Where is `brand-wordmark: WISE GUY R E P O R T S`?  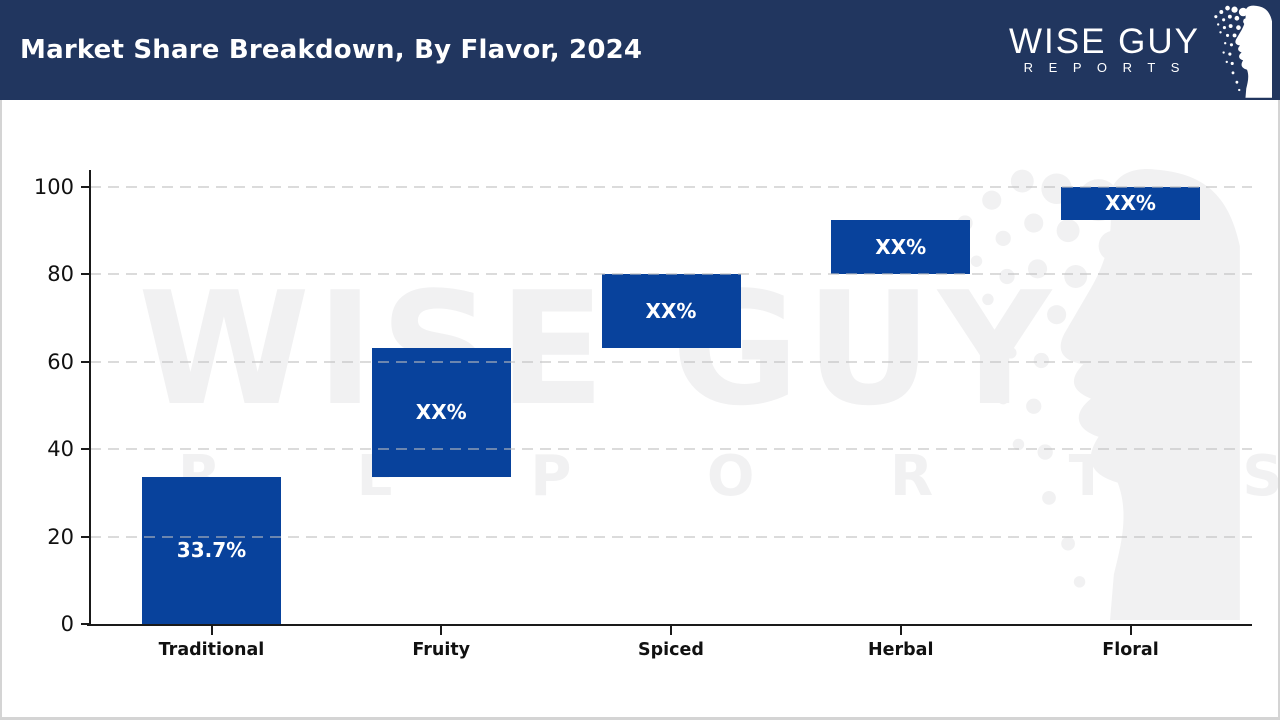
brand-wordmark: WISE GUY R E P O R T S is located at coordinates (1104, 50).